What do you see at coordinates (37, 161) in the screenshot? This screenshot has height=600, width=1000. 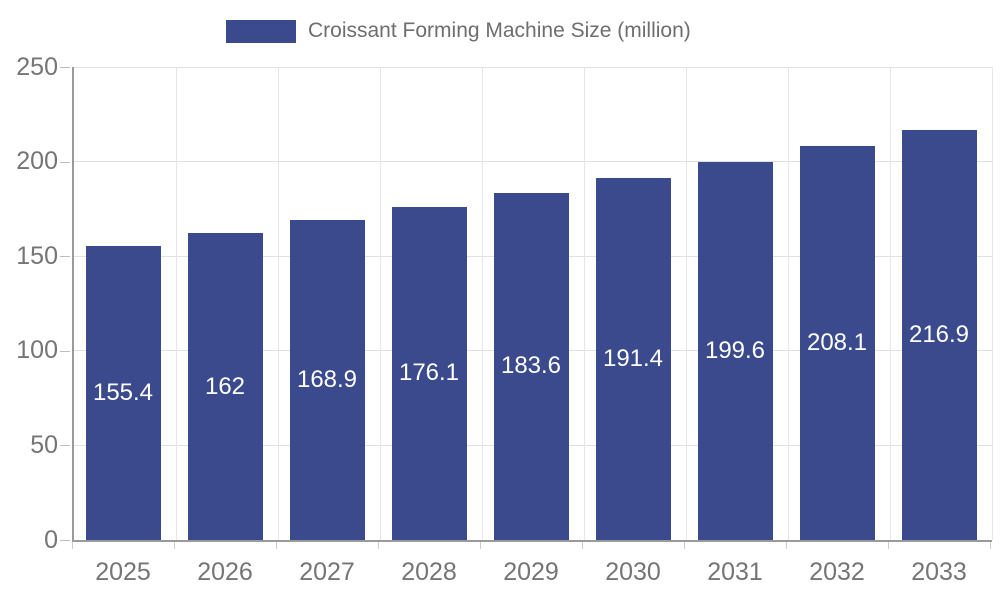 I see `y-tick-label: 200` at bounding box center [37, 161].